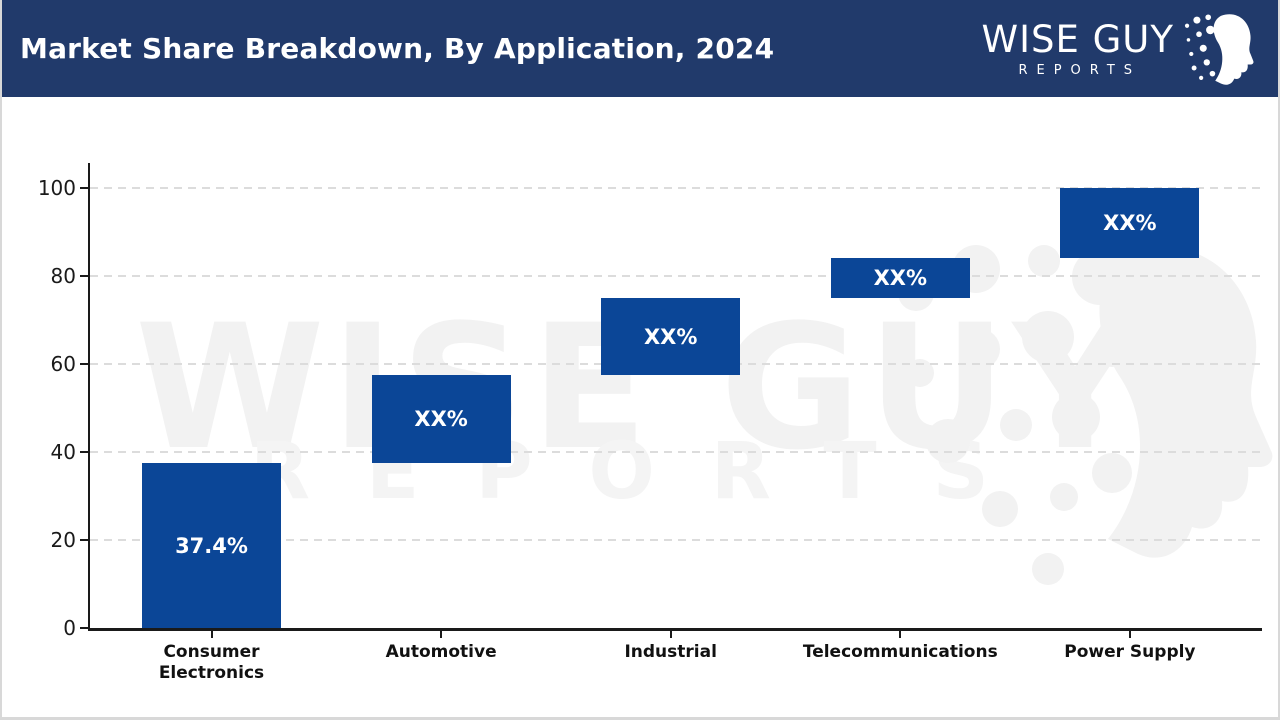 The width and height of the screenshot is (1280, 720). What do you see at coordinates (89, 397) in the screenshot?
I see `y-axis-line` at bounding box center [89, 397].